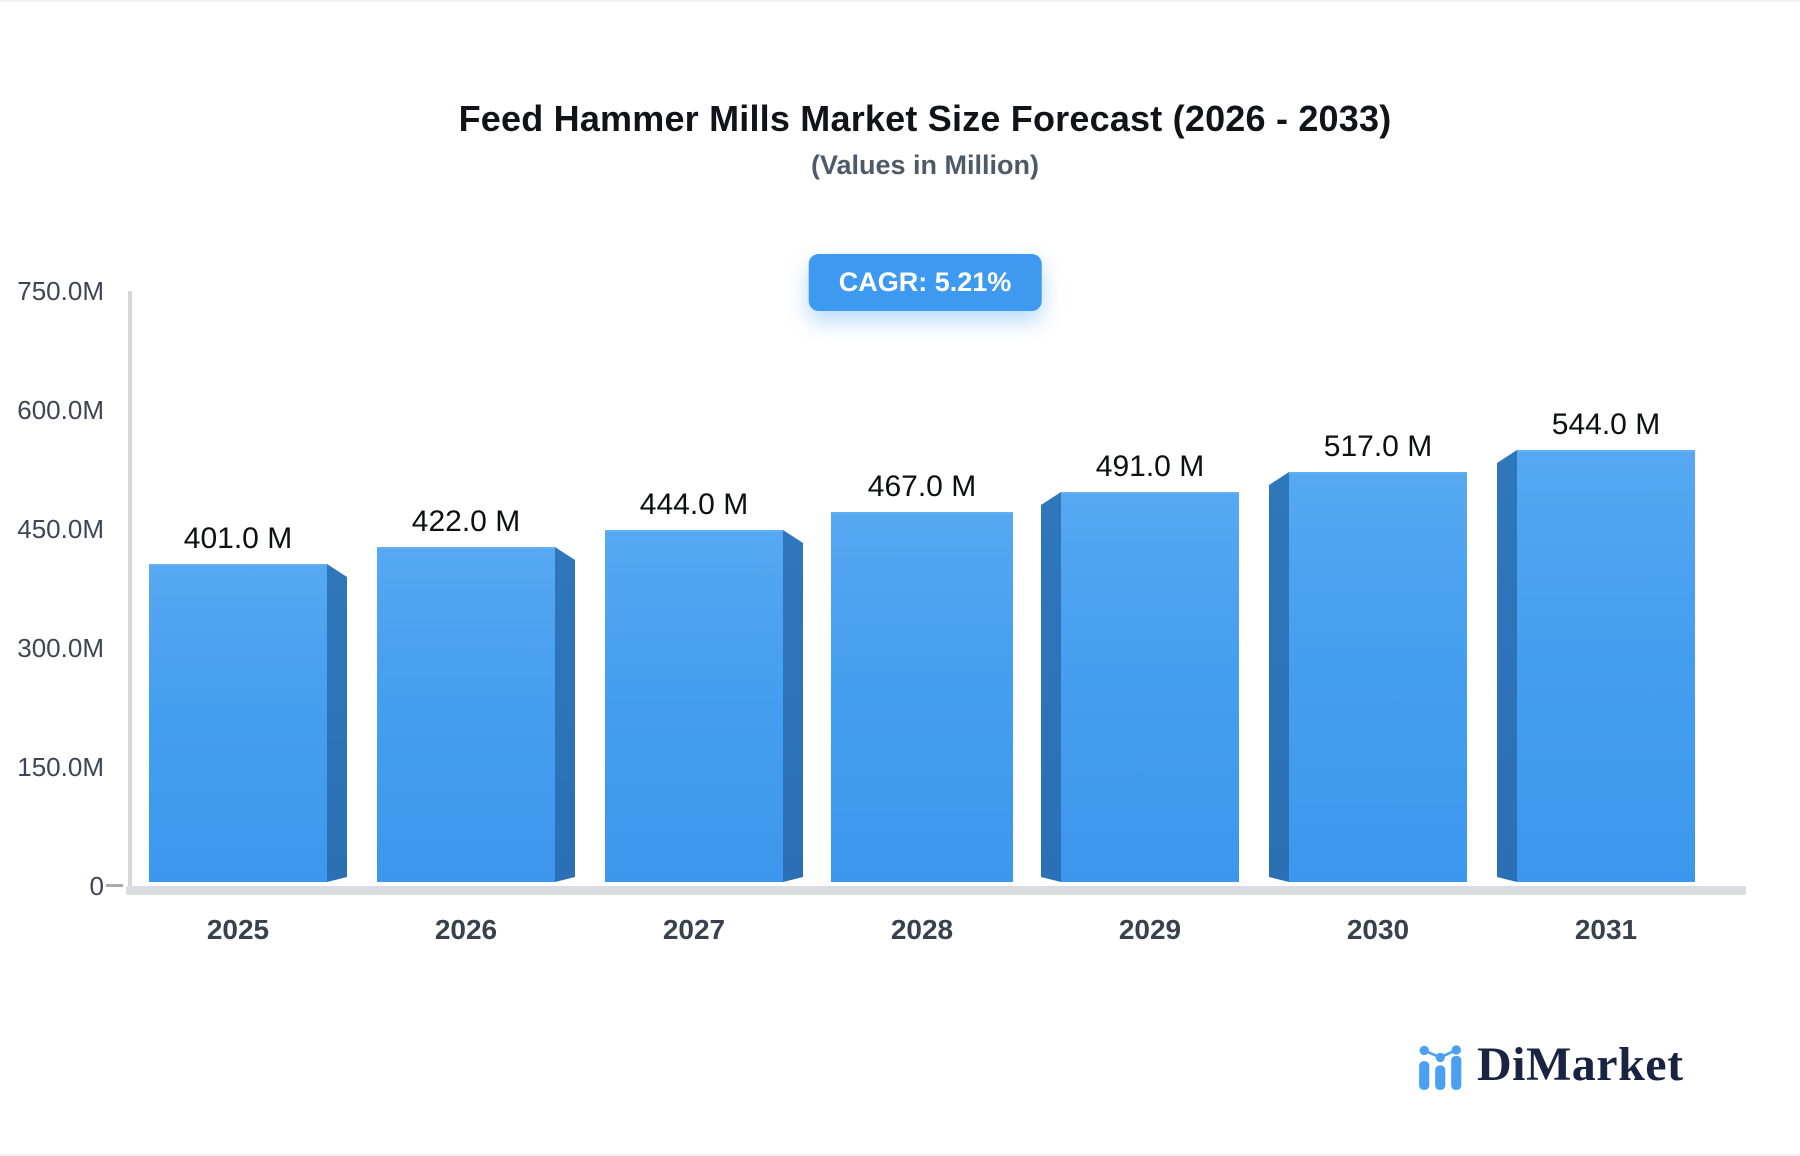 The height and width of the screenshot is (1156, 1800). I want to click on bar-value-label: 544.0 M, so click(1606, 424).